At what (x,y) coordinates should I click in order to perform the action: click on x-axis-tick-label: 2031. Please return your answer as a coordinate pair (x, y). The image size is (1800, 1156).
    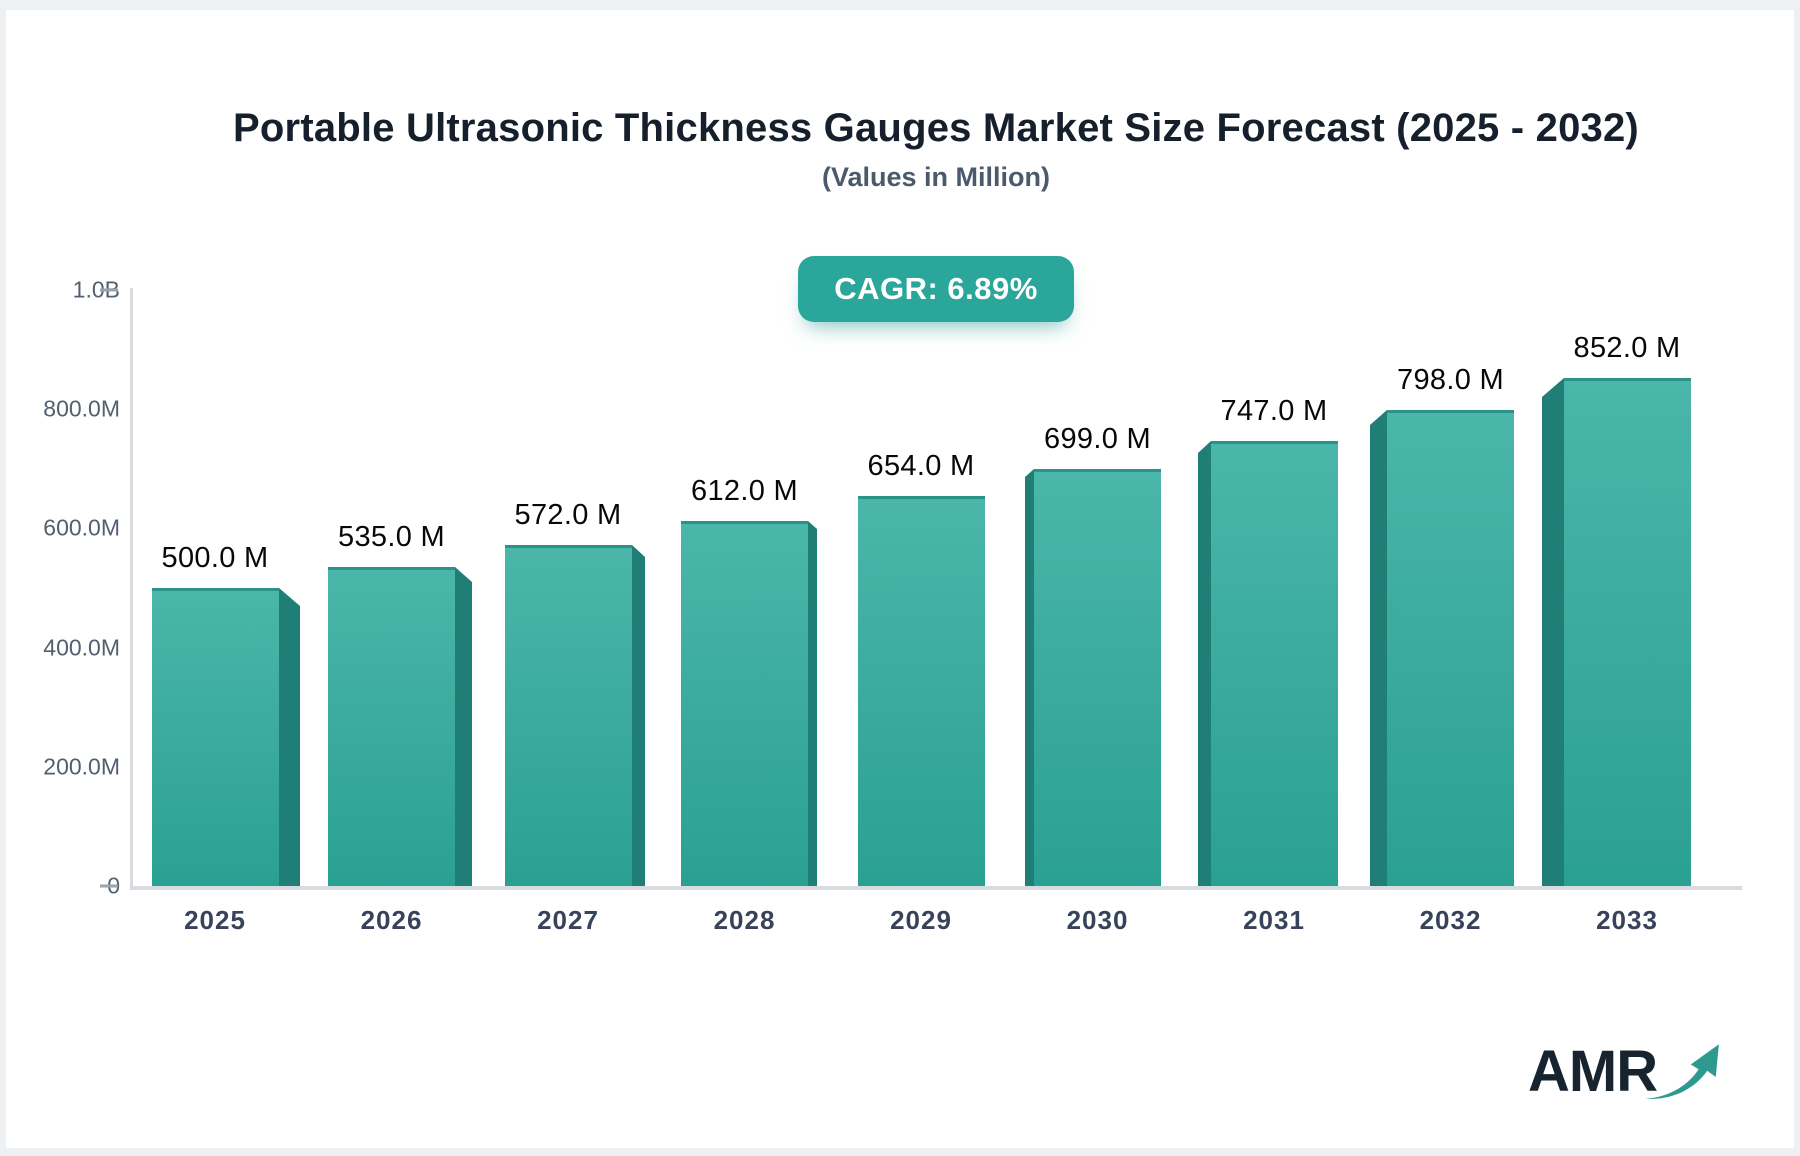
    Looking at the image, I should click on (1274, 920).